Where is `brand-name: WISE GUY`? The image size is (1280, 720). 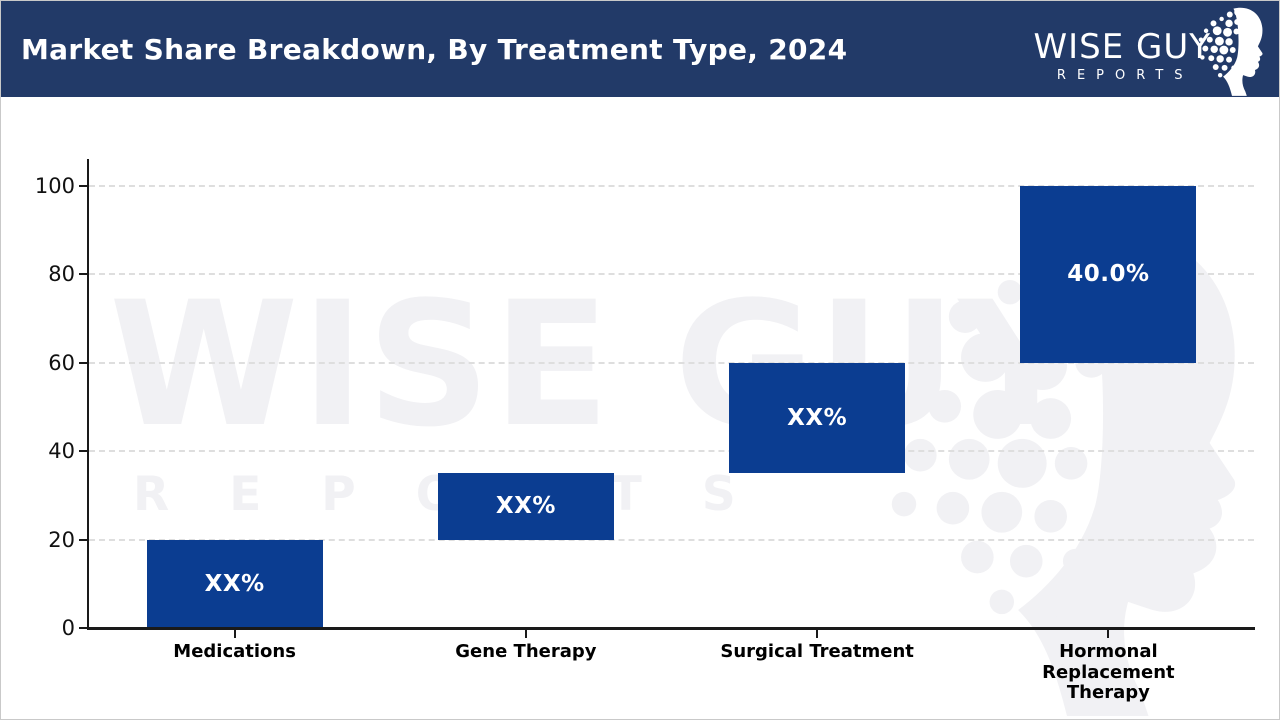
brand-name: WISE GUY is located at coordinates (1122, 46).